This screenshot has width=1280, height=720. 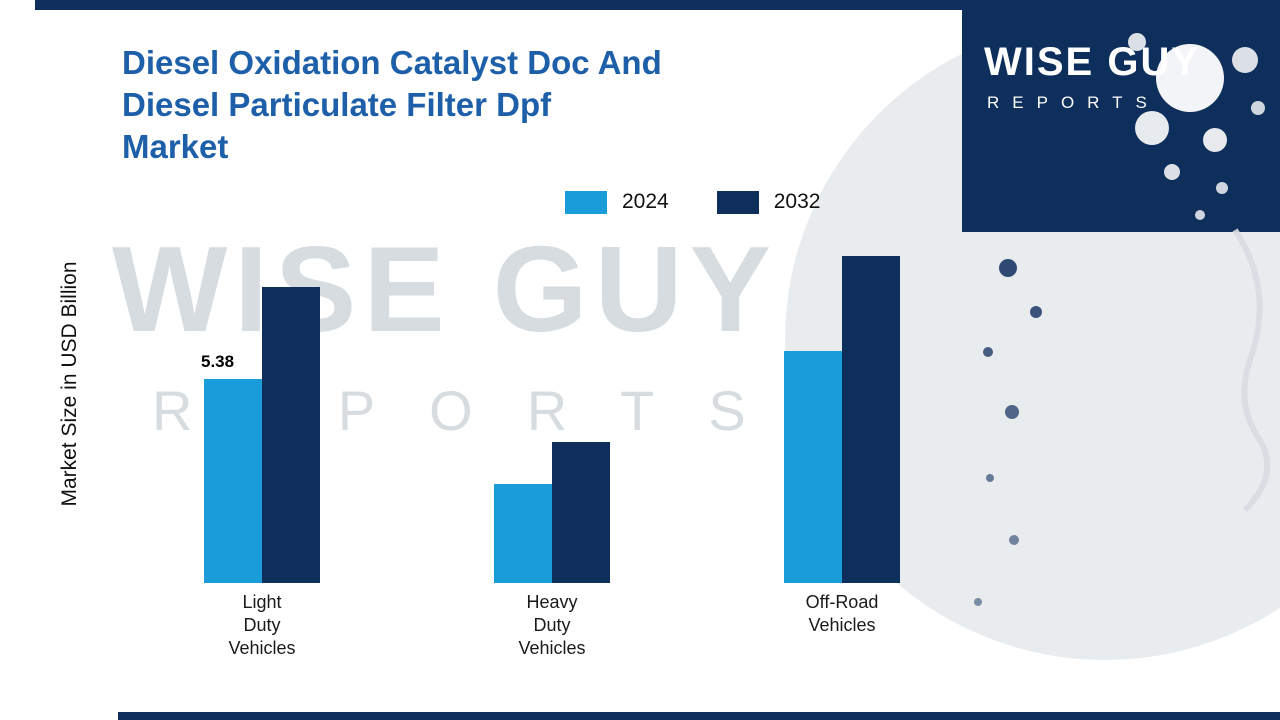 What do you see at coordinates (813, 467) in the screenshot?
I see `bar-2024-off-road-vehicles` at bounding box center [813, 467].